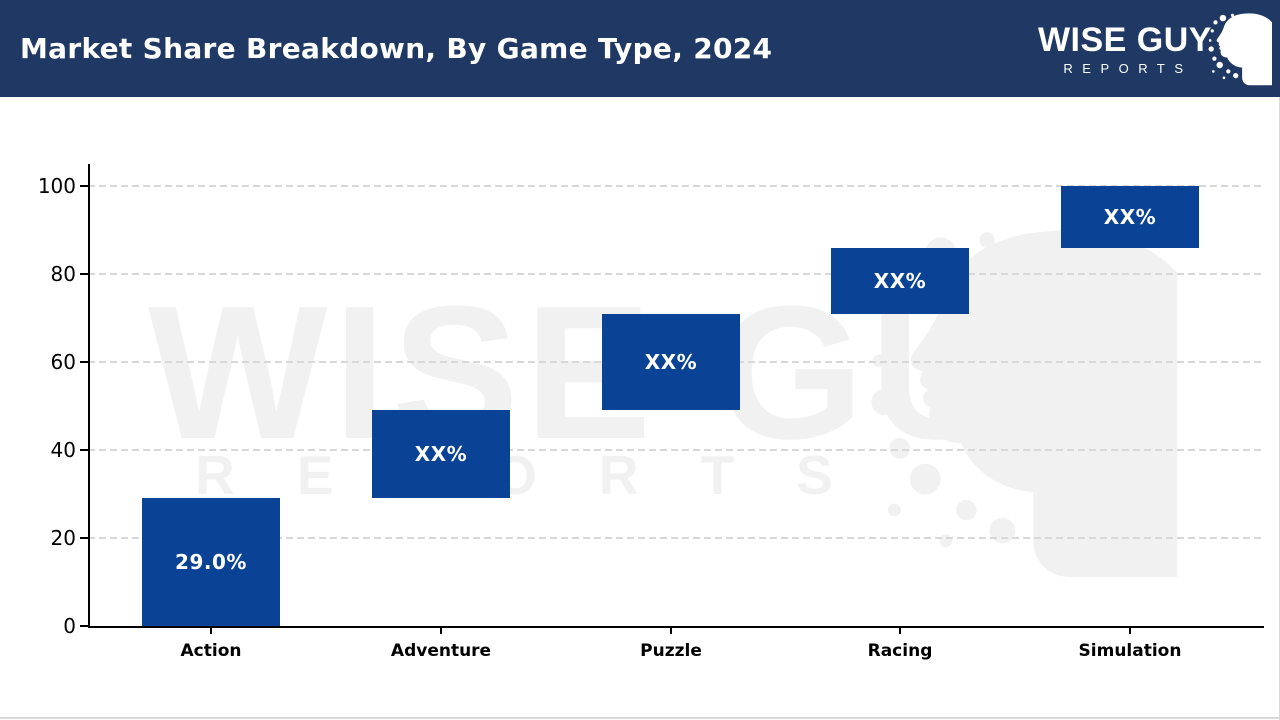 This screenshot has width=1280, height=720. I want to click on y-tick-label: 80, so click(63, 274).